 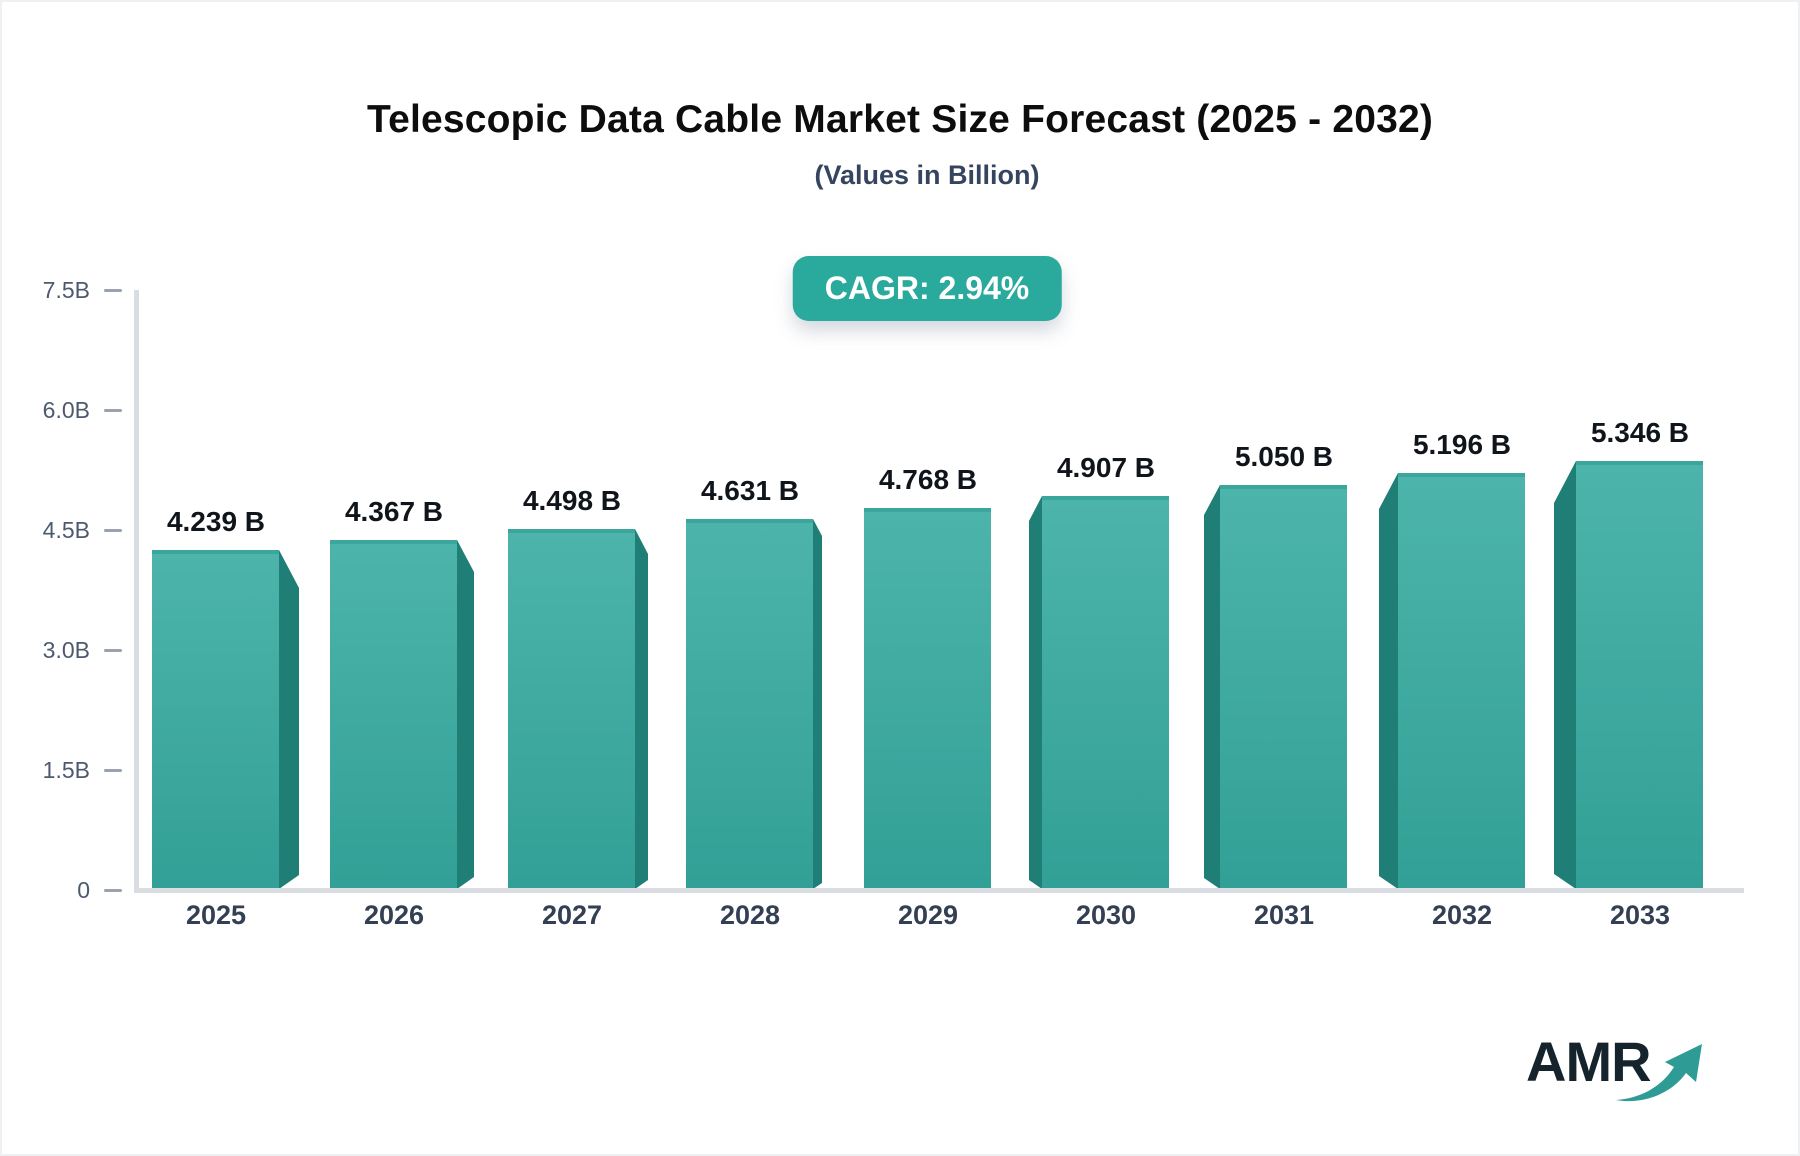 What do you see at coordinates (465, 714) in the screenshot?
I see `bar-side-2026` at bounding box center [465, 714].